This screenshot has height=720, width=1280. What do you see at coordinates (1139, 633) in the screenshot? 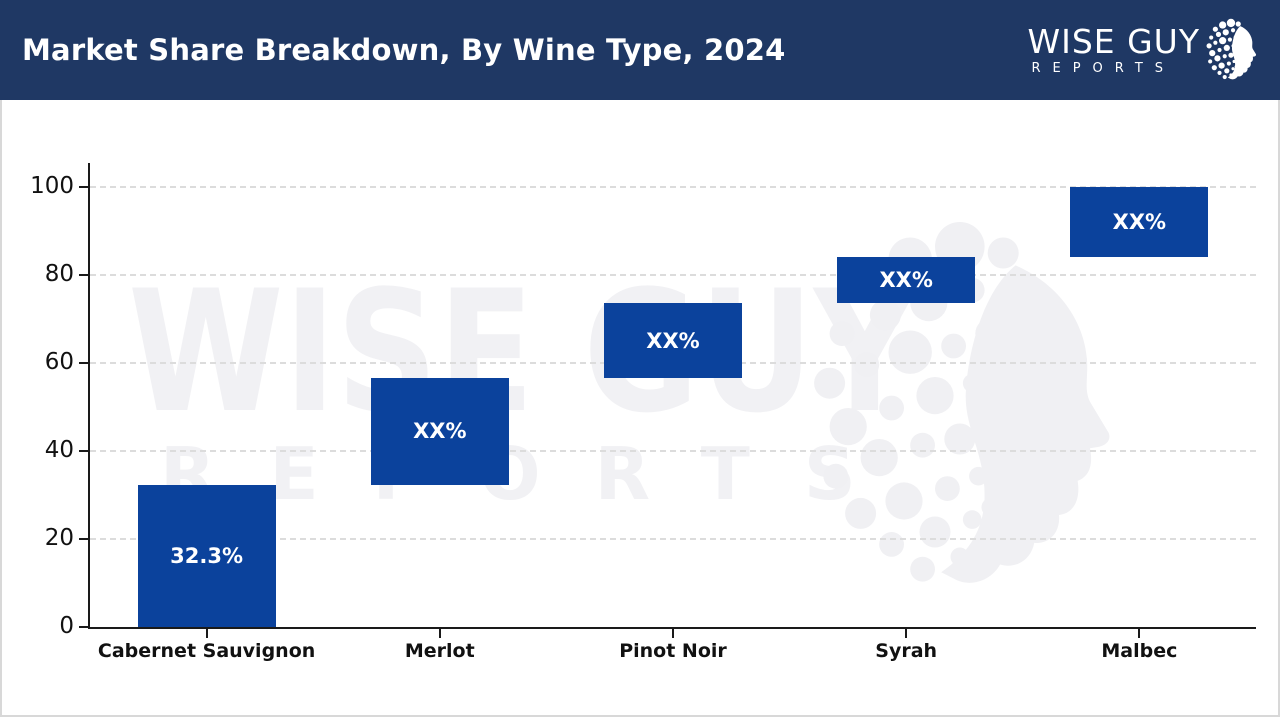
I see `x-tick-malbec` at bounding box center [1139, 633].